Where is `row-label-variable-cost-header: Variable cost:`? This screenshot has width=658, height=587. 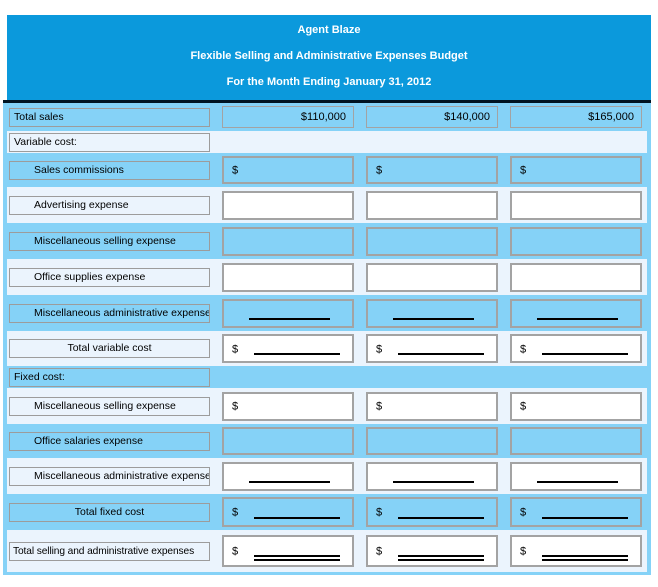
row-label-variable-cost-header: Variable cost: is located at coordinates (109, 142).